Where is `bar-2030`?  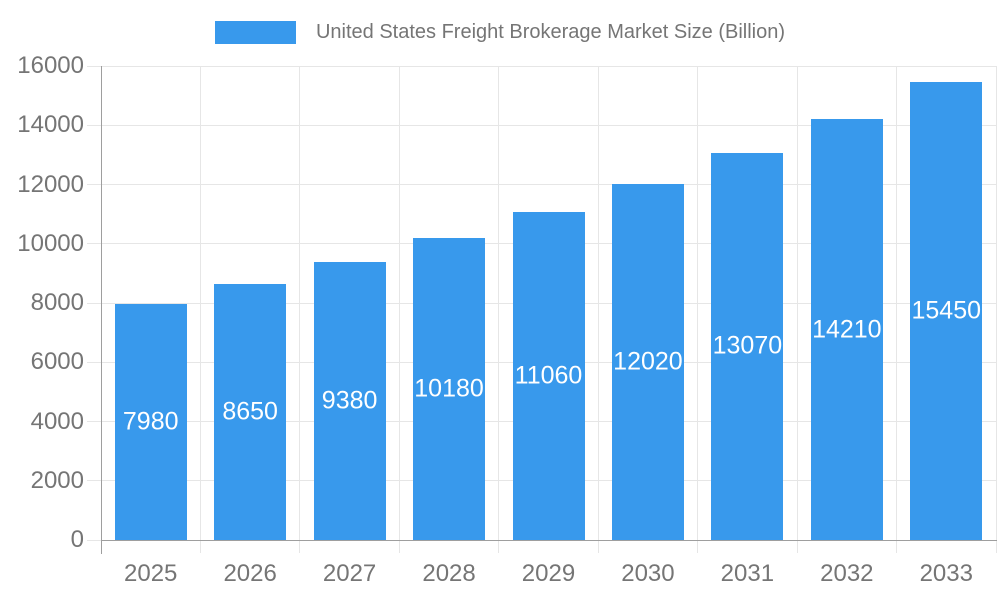 bar-2030 is located at coordinates (647, 361).